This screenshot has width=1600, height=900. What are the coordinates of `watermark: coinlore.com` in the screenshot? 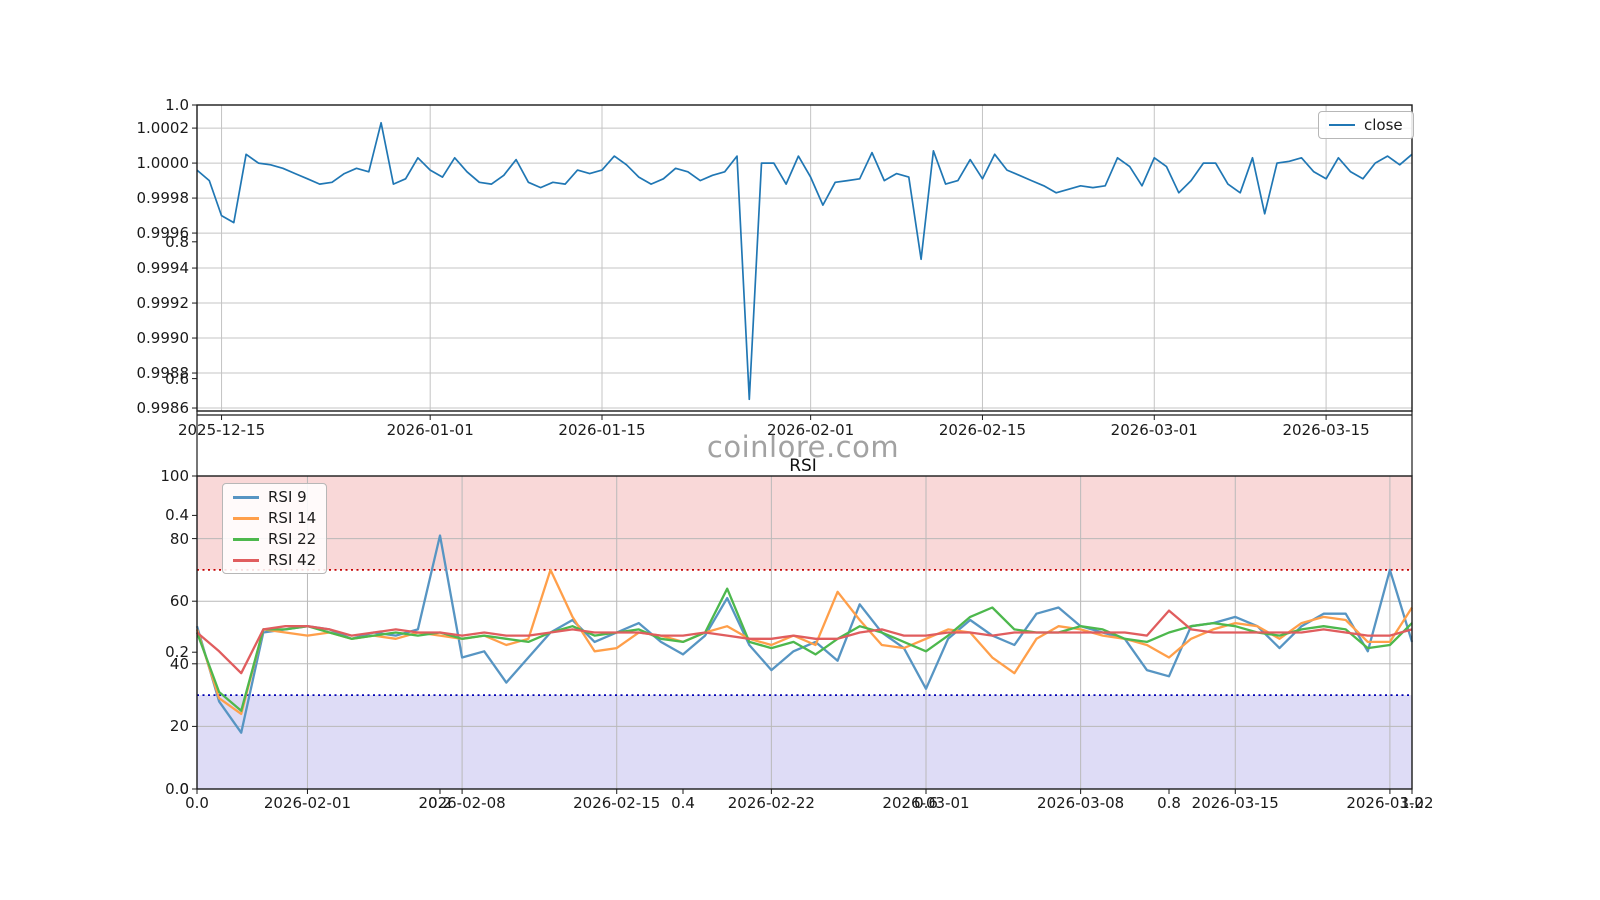 It's located at (803, 447).